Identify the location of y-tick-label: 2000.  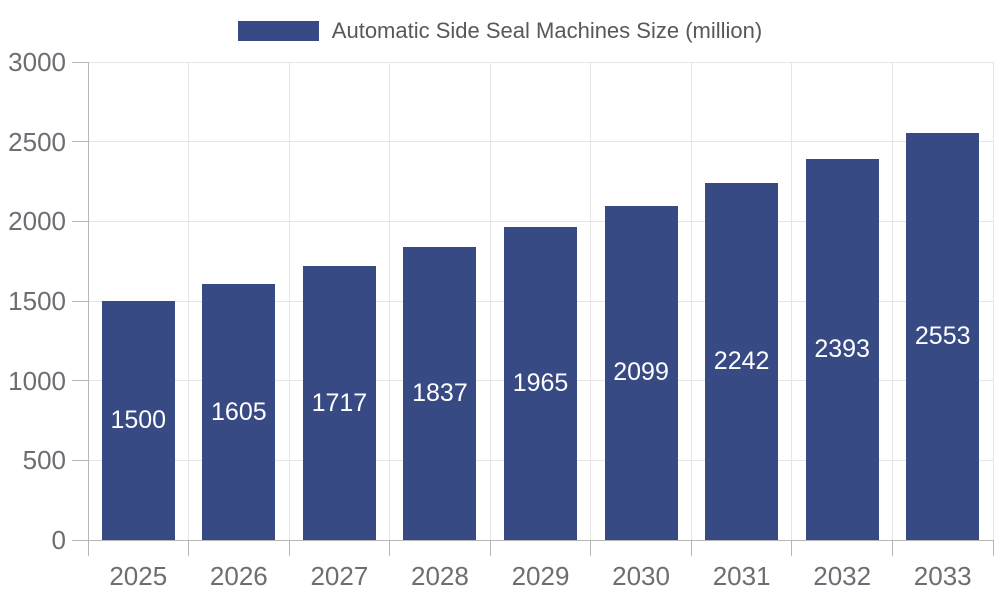
(37, 221).